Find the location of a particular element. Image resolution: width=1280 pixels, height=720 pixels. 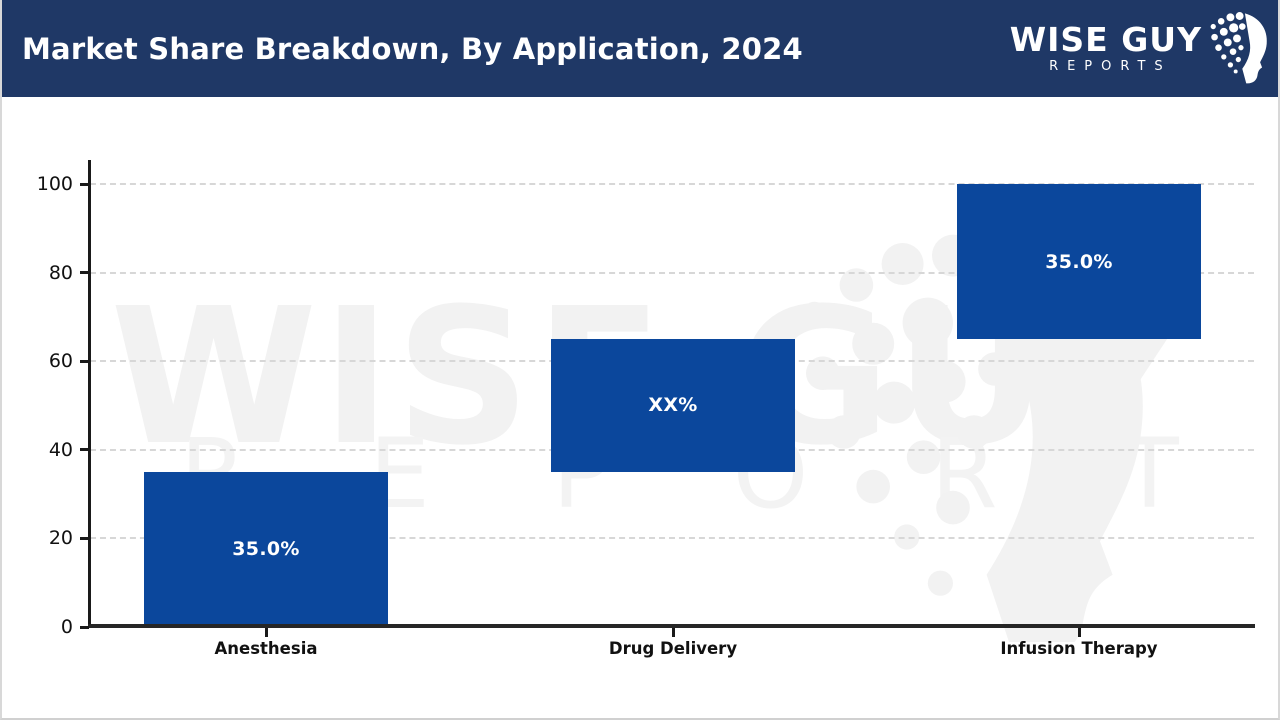

brand-name: WISE GUY is located at coordinates (1105, 39).